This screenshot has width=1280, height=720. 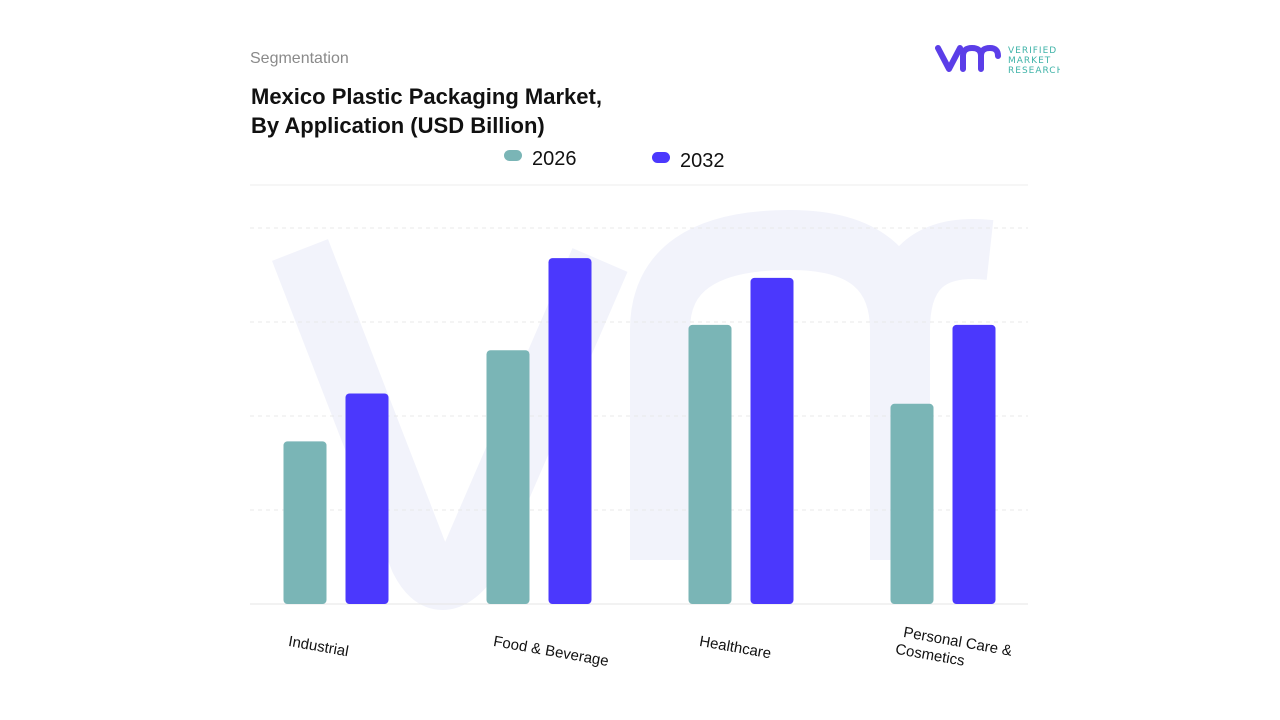 What do you see at coordinates (661, 157) in the screenshot?
I see `legend-swatch-2032` at bounding box center [661, 157].